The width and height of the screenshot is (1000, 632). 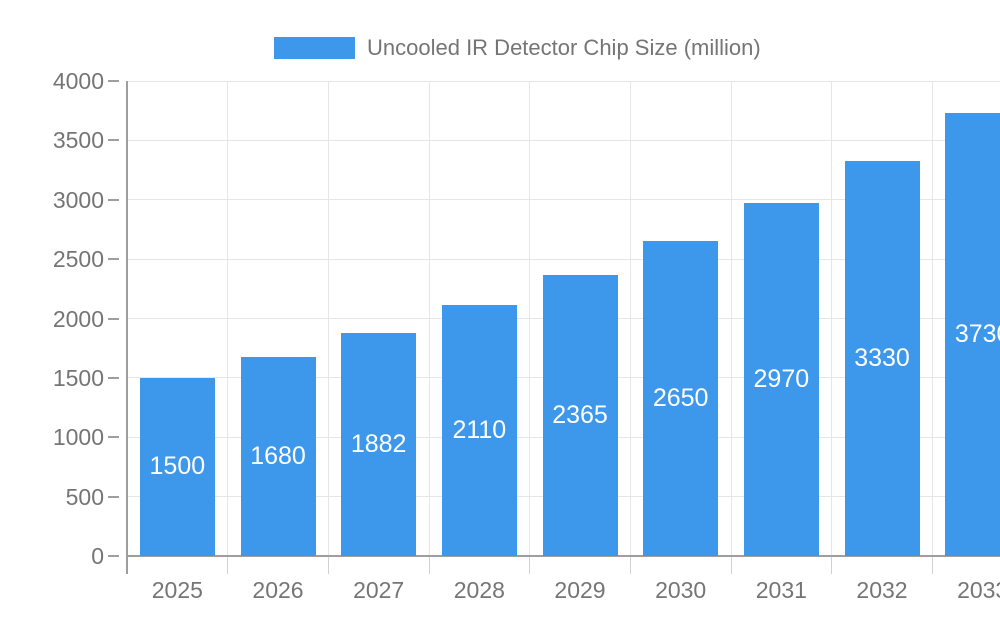 What do you see at coordinates (564, 47) in the screenshot?
I see `legend-label: Uncooled IR Detector Chip Size (million)` at bounding box center [564, 47].